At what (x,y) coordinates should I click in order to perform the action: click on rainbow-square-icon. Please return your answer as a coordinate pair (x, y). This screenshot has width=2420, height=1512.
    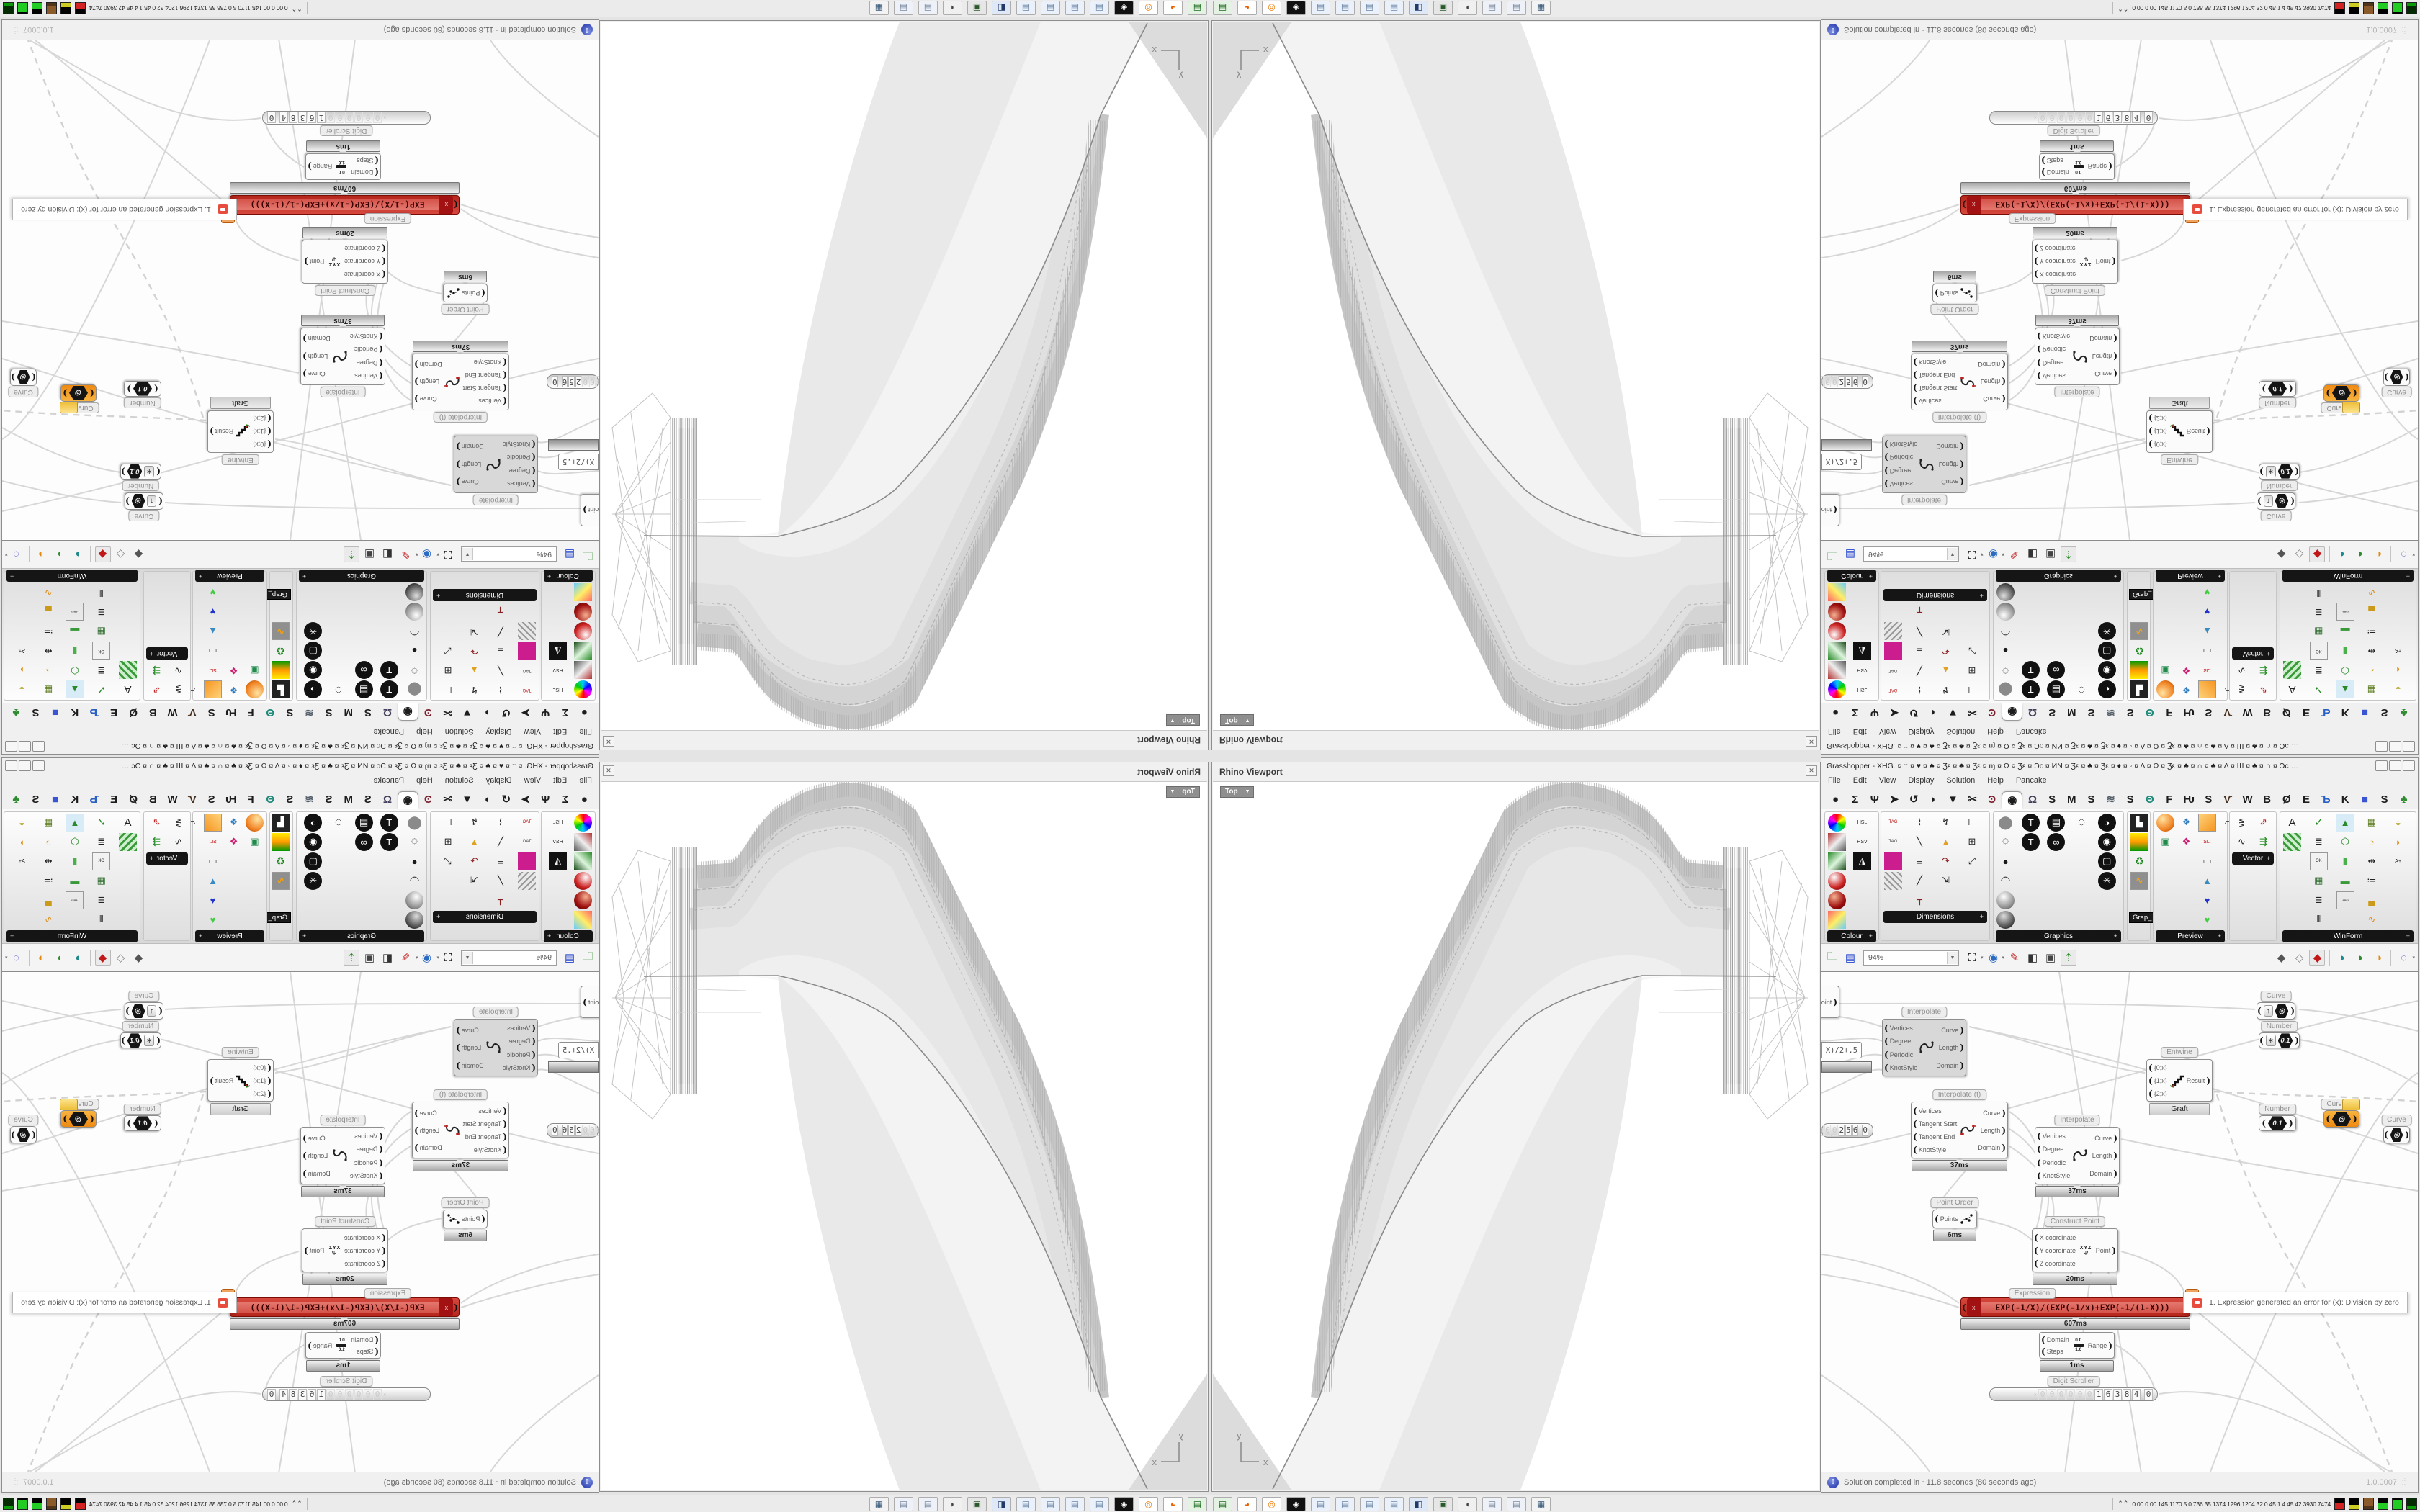
    Looking at the image, I should click on (1837, 919).